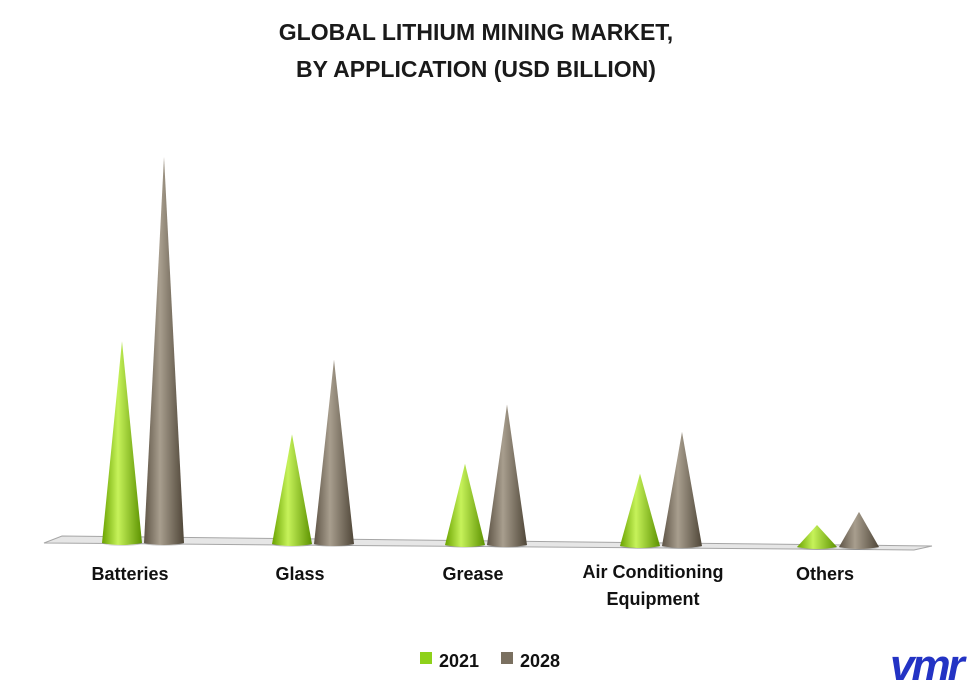 The height and width of the screenshot is (693, 977). What do you see at coordinates (929, 665) in the screenshot?
I see `brand-logo: vmr` at bounding box center [929, 665].